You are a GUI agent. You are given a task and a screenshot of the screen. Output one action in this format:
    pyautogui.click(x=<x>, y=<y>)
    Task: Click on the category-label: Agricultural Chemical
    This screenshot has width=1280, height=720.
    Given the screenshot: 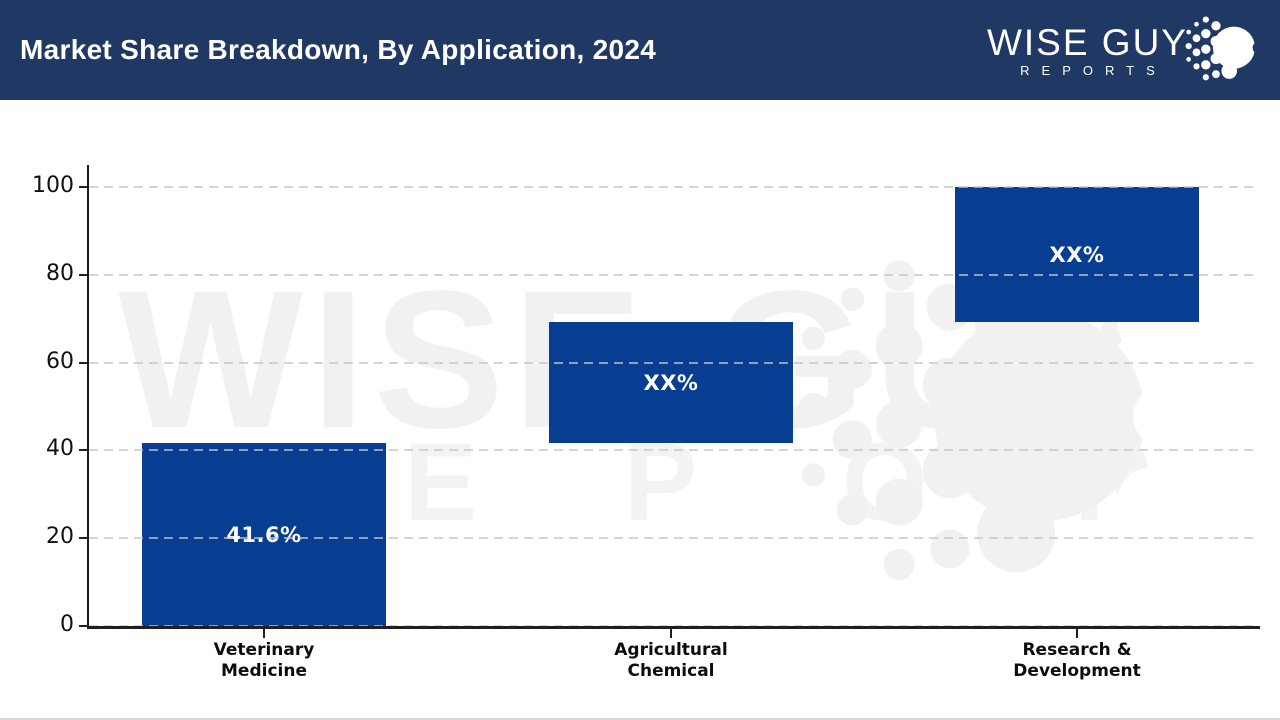 What is the action you would take?
    pyautogui.click(x=671, y=661)
    